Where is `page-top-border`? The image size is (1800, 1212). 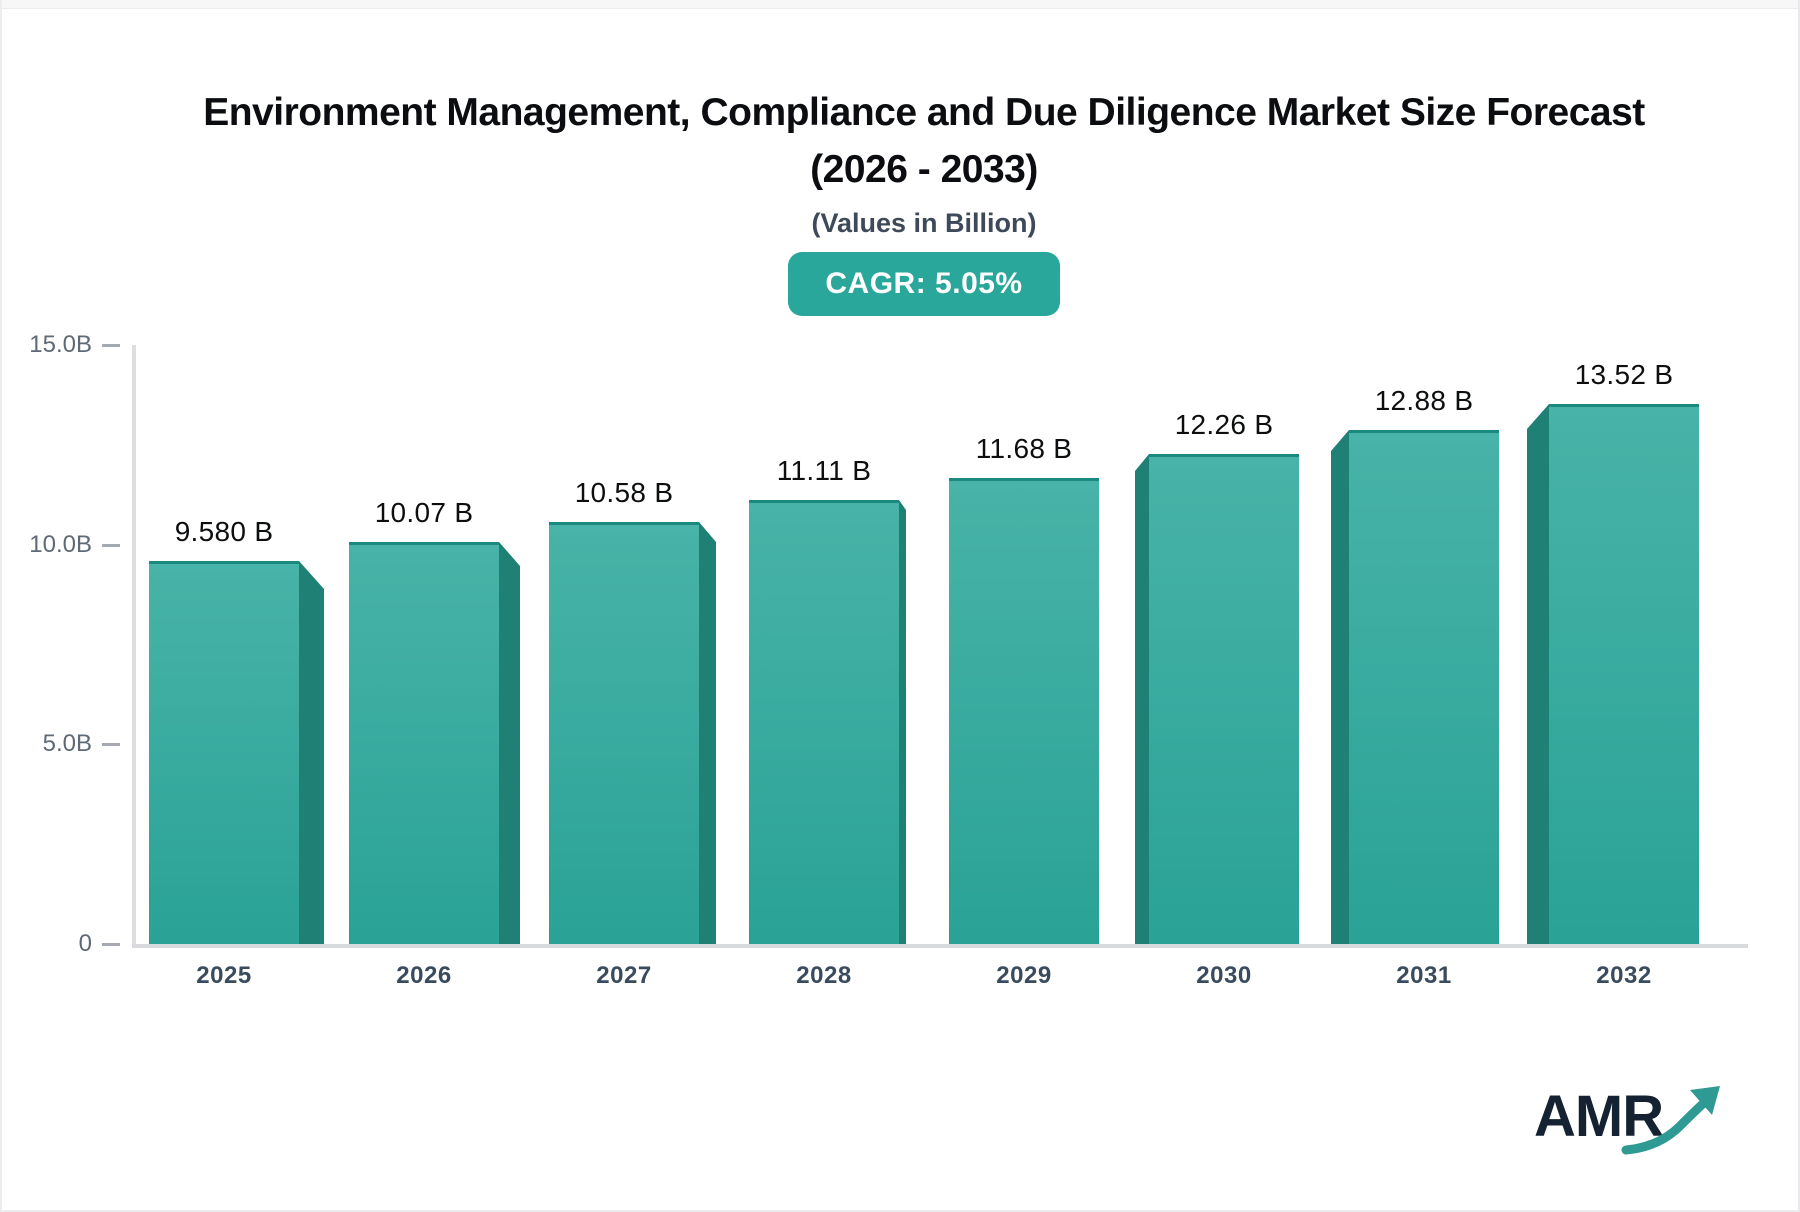 page-top-border is located at coordinates (900, 4).